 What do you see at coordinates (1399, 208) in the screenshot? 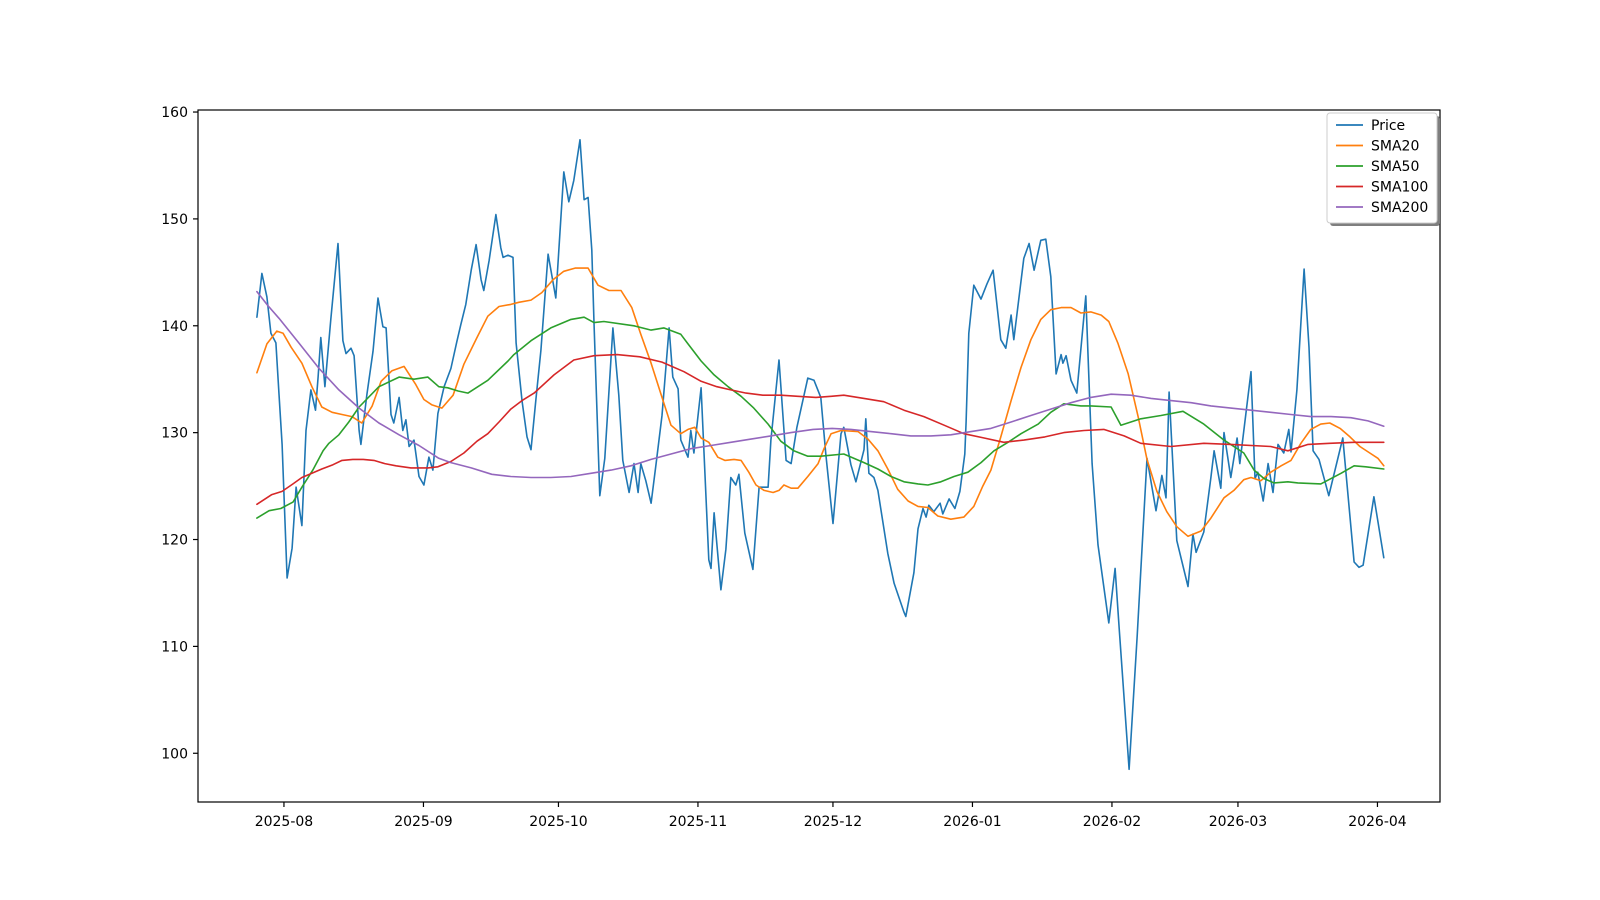
I see `legend-label-sma200: SMA200` at bounding box center [1399, 208].